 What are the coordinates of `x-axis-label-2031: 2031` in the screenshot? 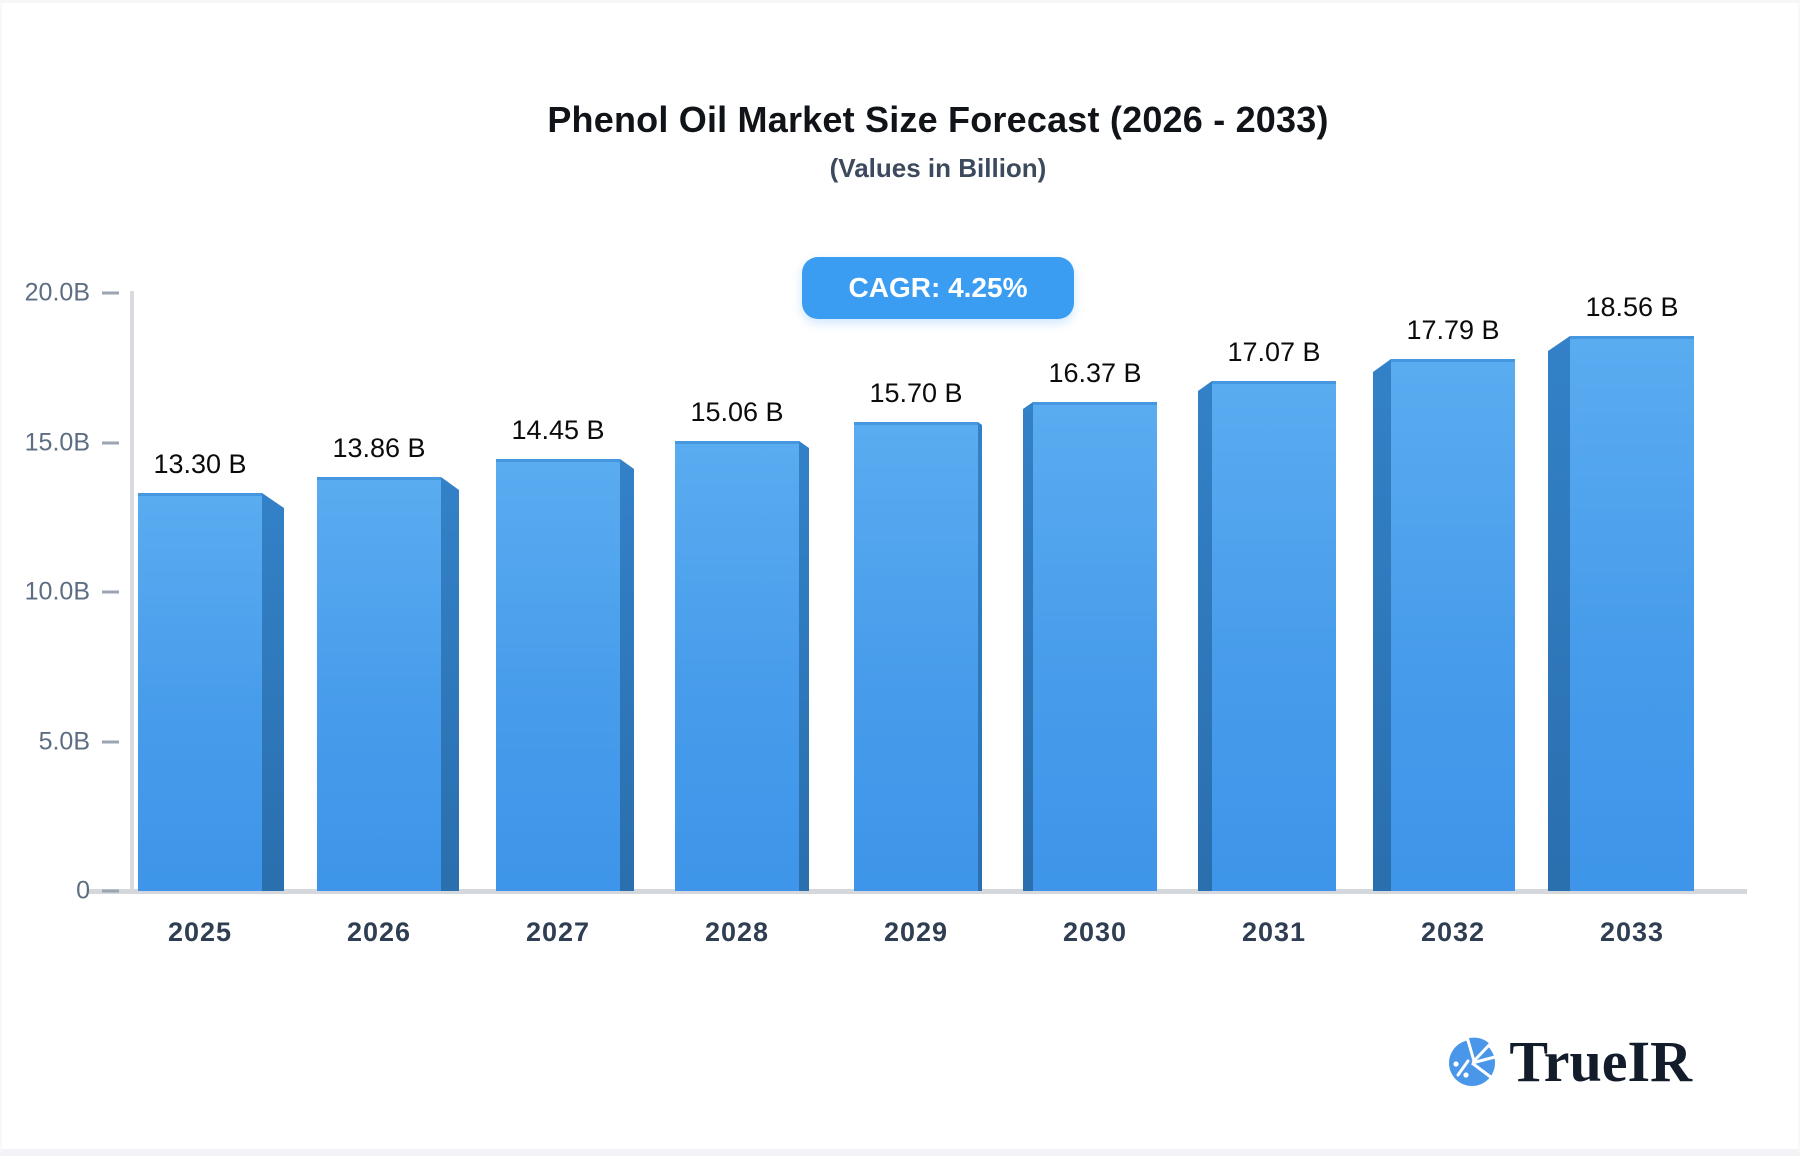 It's located at (1274, 932).